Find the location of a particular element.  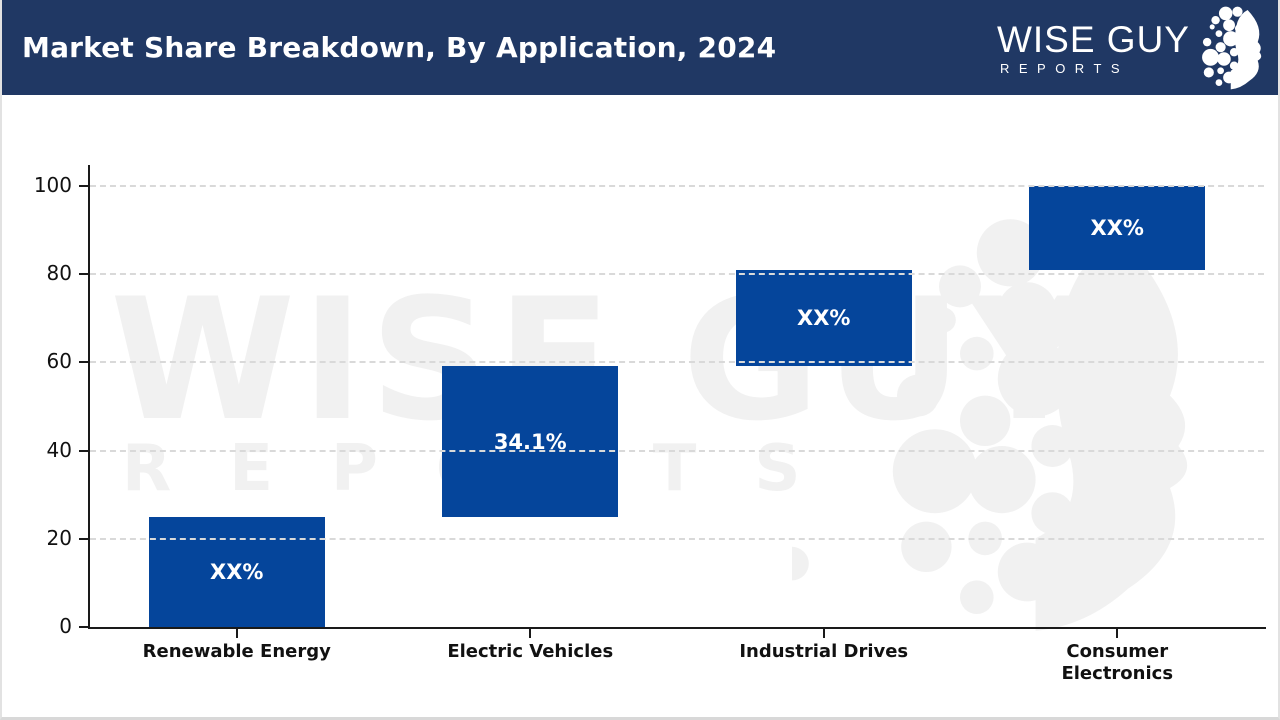

x-tick-label: Electric Vehicles is located at coordinates (530, 651).